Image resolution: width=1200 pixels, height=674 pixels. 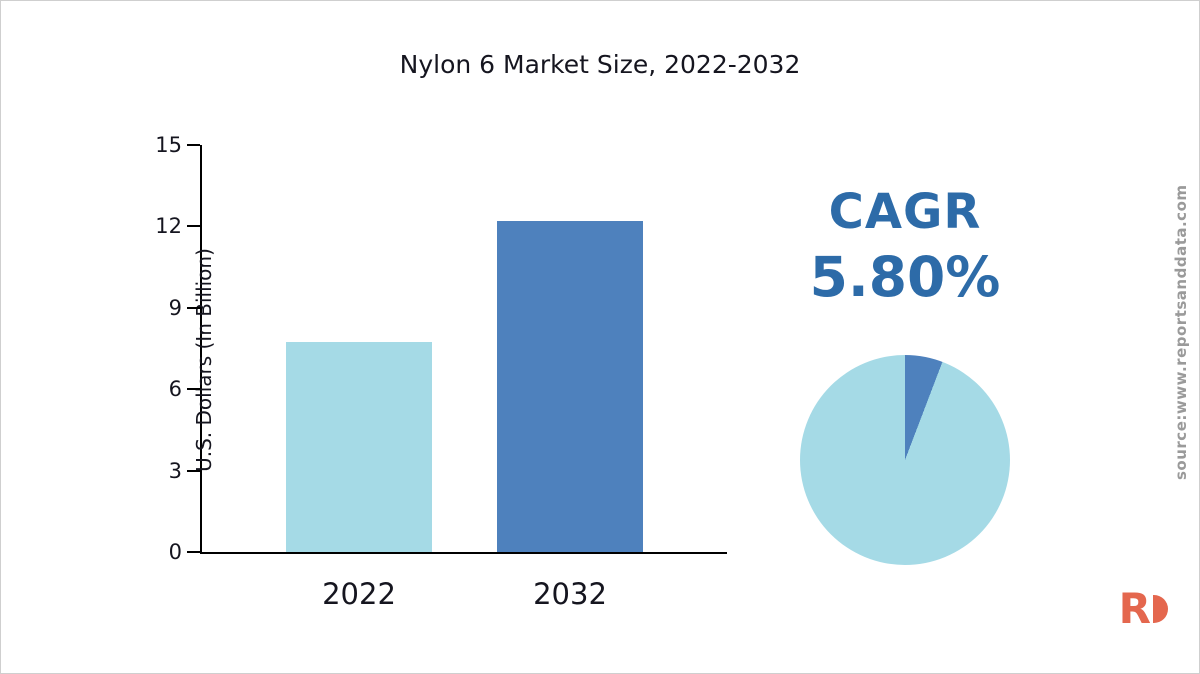 I want to click on cagr-label: CAGR, so click(x=905, y=212).